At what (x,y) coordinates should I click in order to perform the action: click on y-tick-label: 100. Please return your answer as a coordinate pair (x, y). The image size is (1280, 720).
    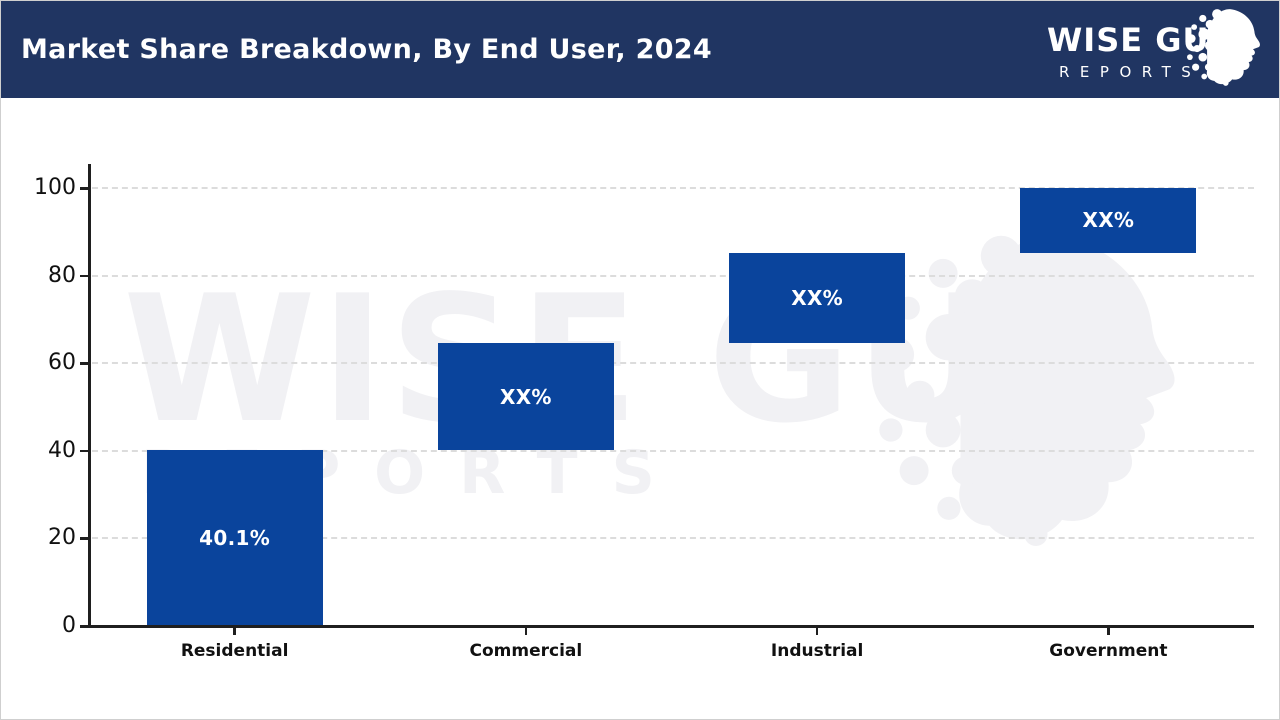
    Looking at the image, I should click on (55, 187).